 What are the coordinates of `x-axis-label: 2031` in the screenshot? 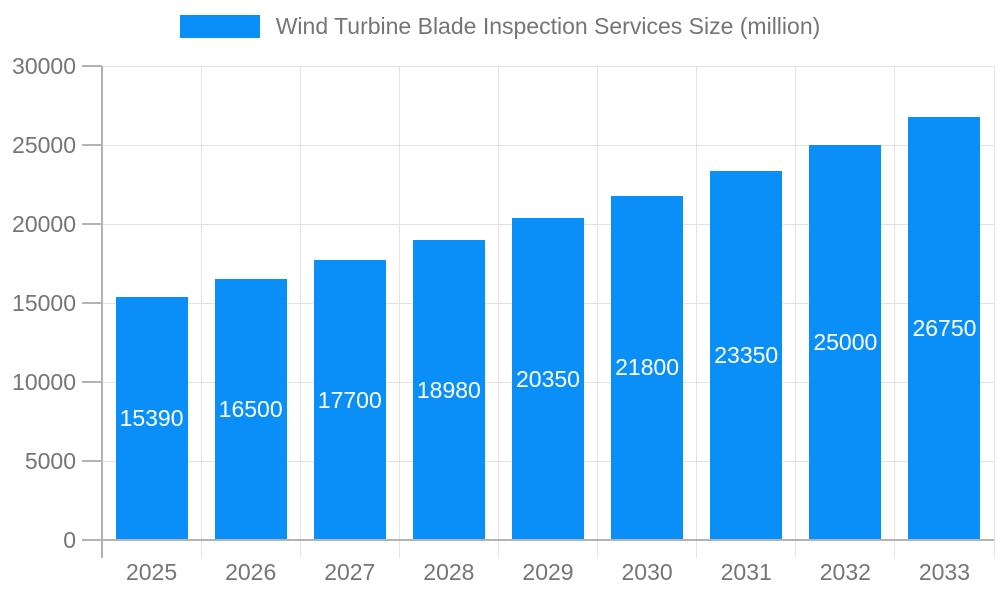 It's located at (746, 572).